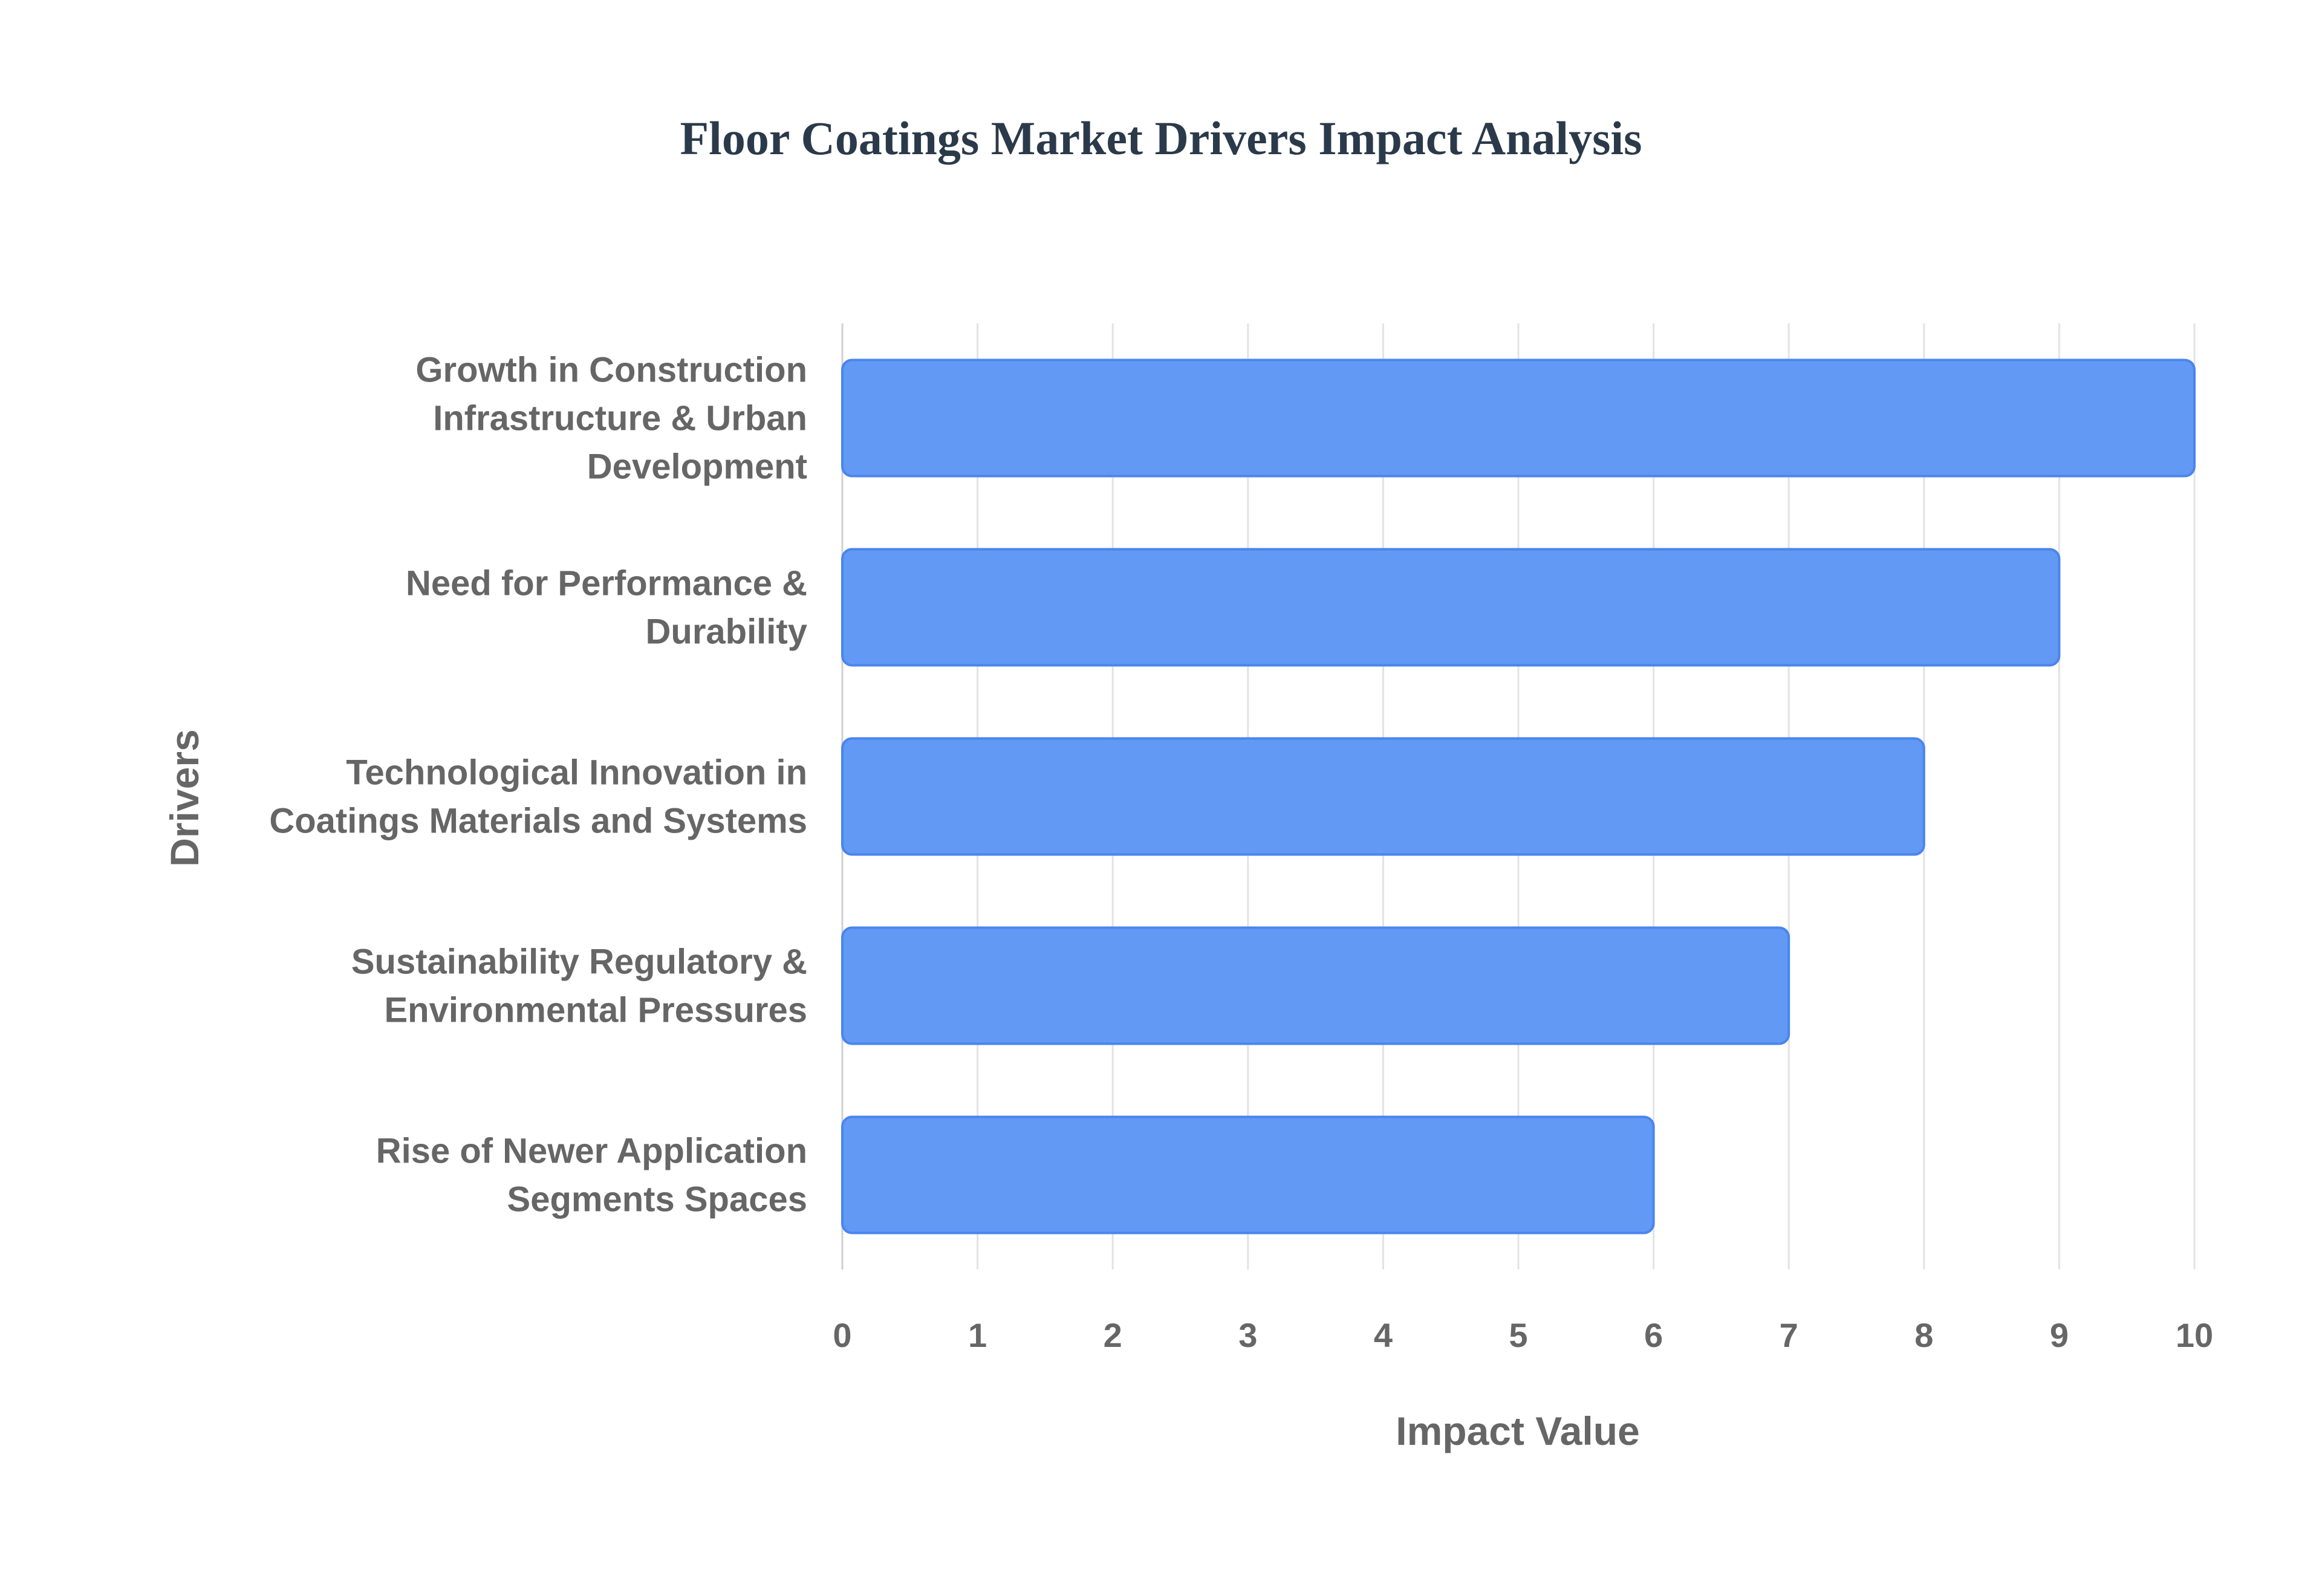 Image resolution: width=2322 pixels, height=1596 pixels. I want to click on category-label-line: Coatings Materials and Systems, so click(538, 821).